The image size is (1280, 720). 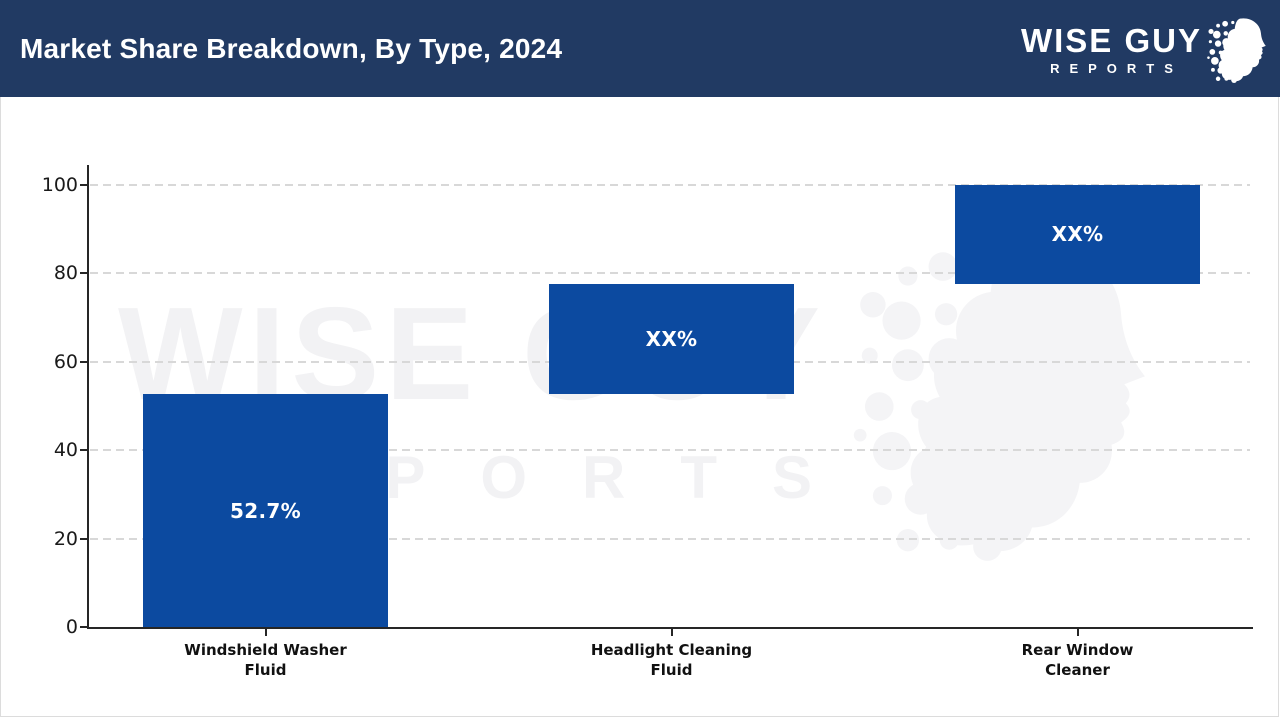 I want to click on y-tick-label-0: 0, so click(x=71, y=627).